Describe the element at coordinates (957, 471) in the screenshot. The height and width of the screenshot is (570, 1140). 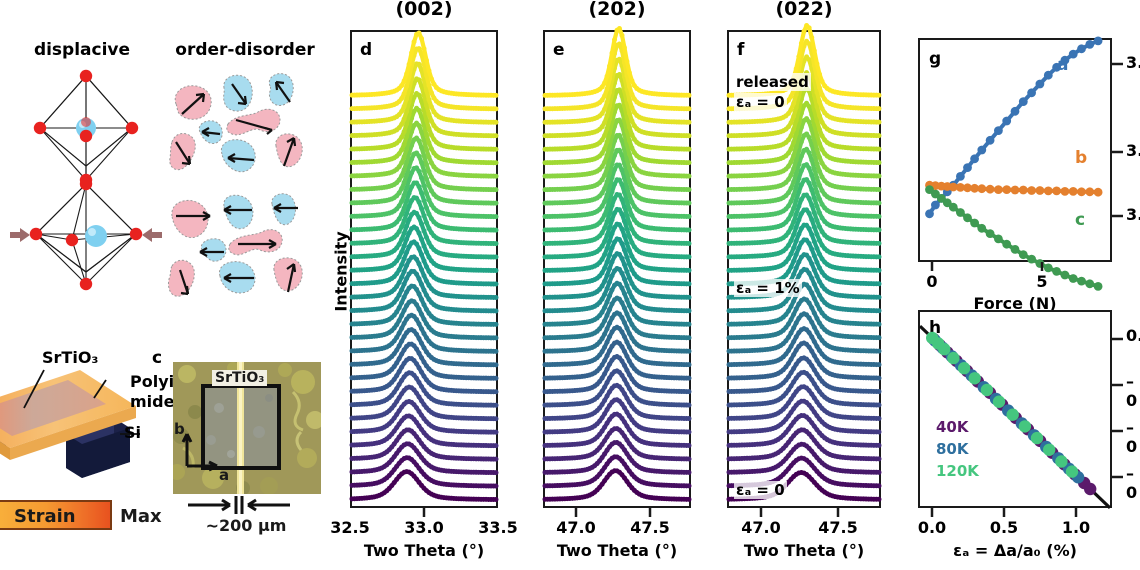
I see `panel-h-legend-120k: 120K` at that location.